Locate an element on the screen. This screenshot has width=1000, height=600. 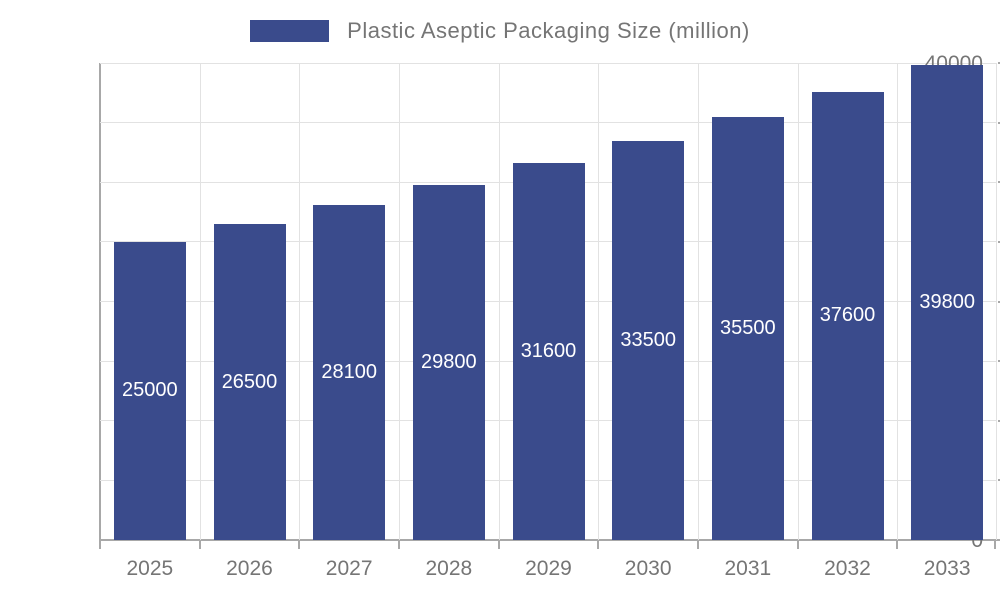
bar-2033: 39800 is located at coordinates (947, 302).